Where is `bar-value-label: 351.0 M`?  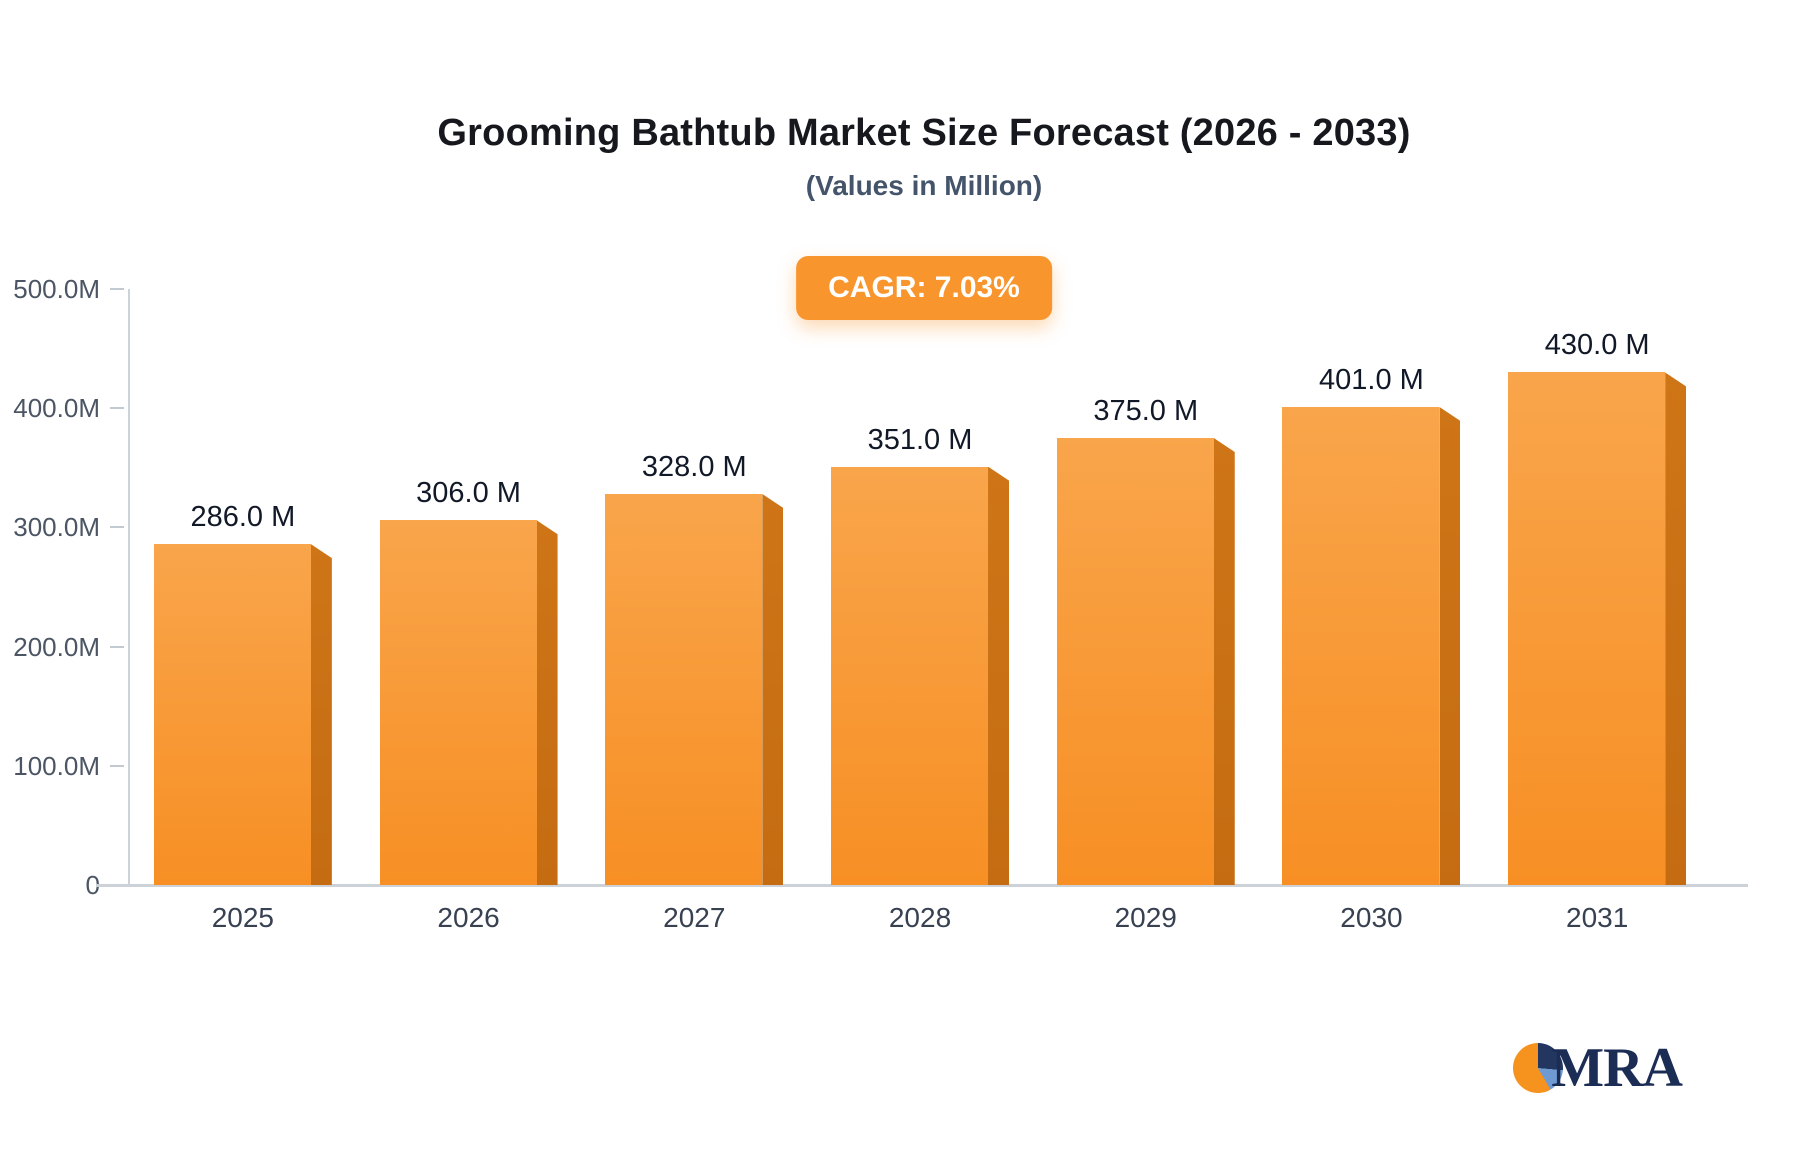
bar-value-label: 351.0 M is located at coordinates (920, 439).